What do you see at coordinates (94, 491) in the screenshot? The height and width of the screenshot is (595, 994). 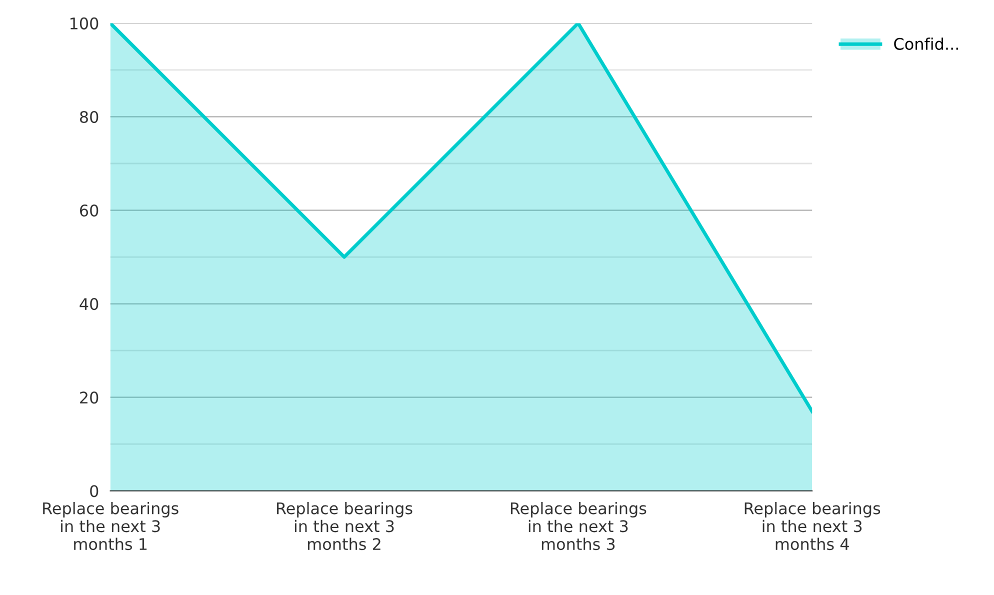 I see `y-tick-label: 0` at bounding box center [94, 491].